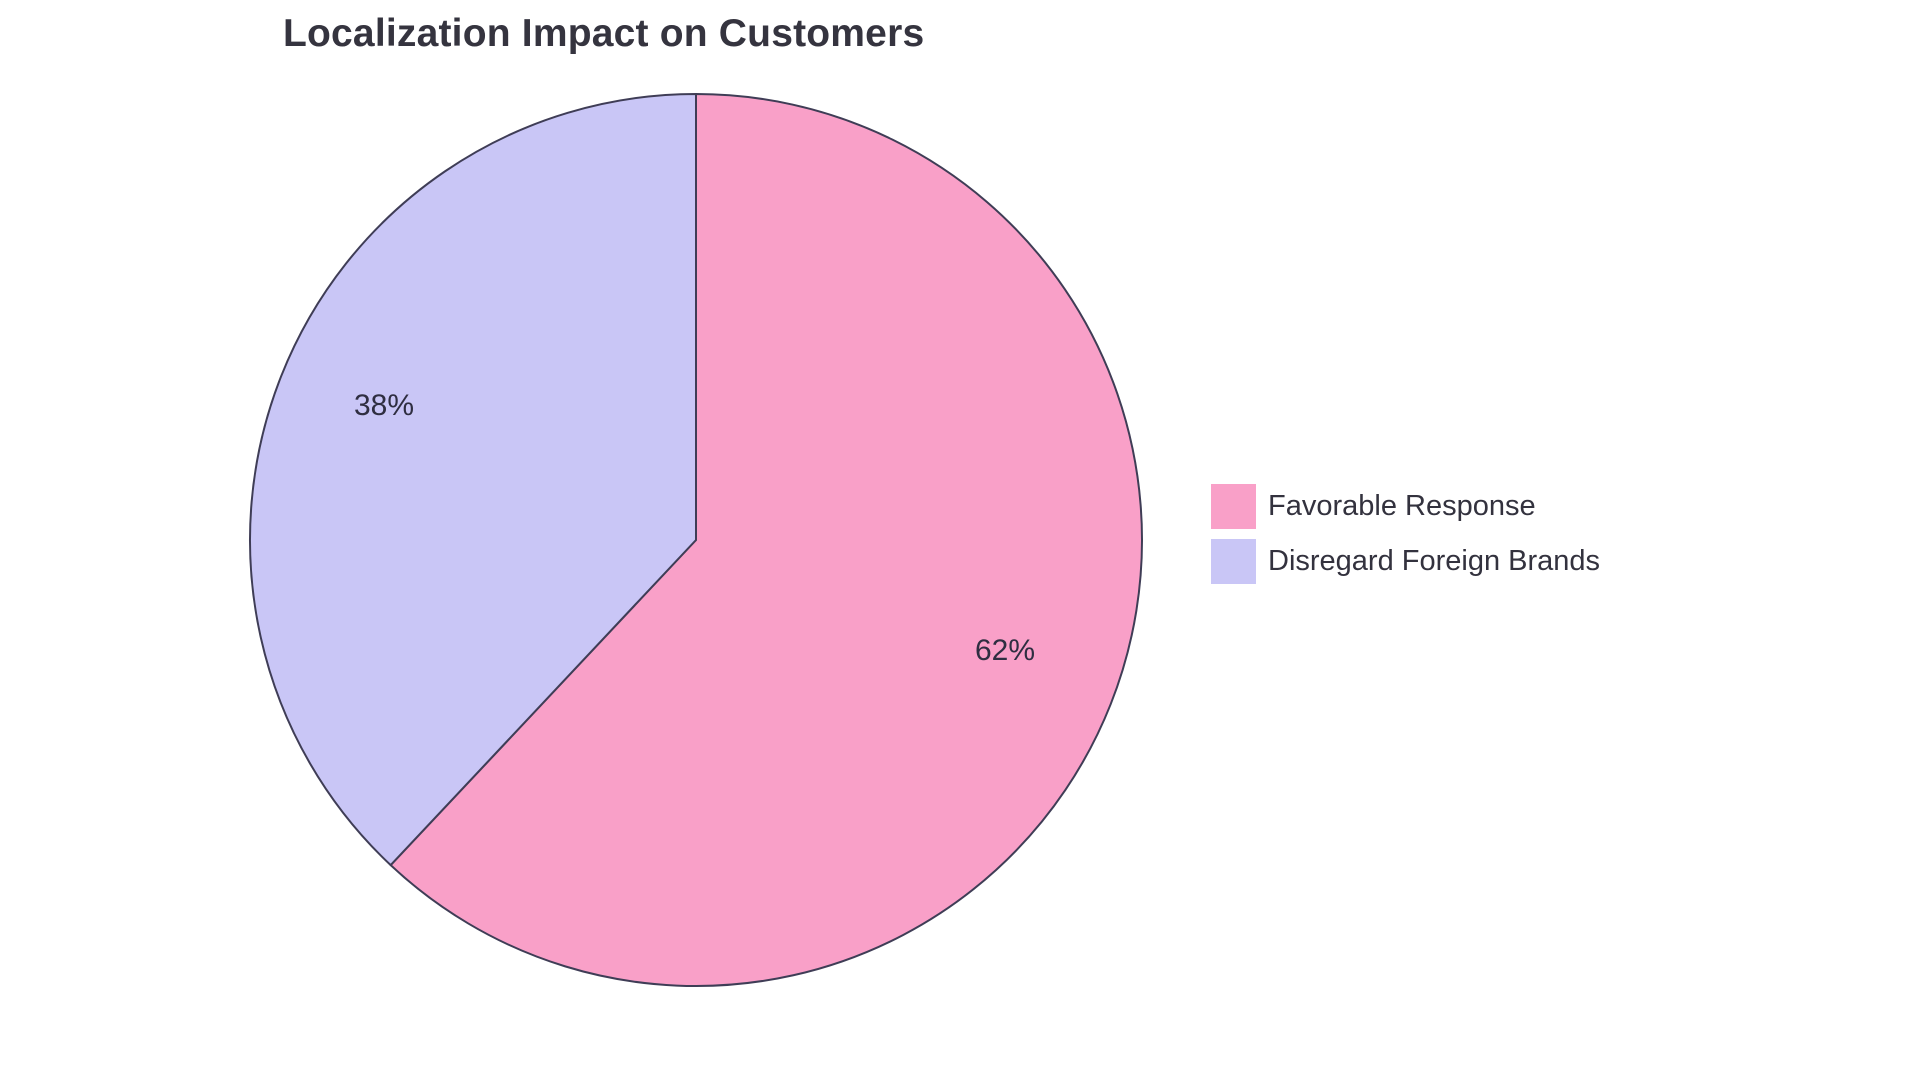 The image size is (1920, 1083). Describe the element at coordinates (1434, 561) in the screenshot. I see `legend-label-disregard-foreign-brands: Disregard Foreign Brands` at that location.